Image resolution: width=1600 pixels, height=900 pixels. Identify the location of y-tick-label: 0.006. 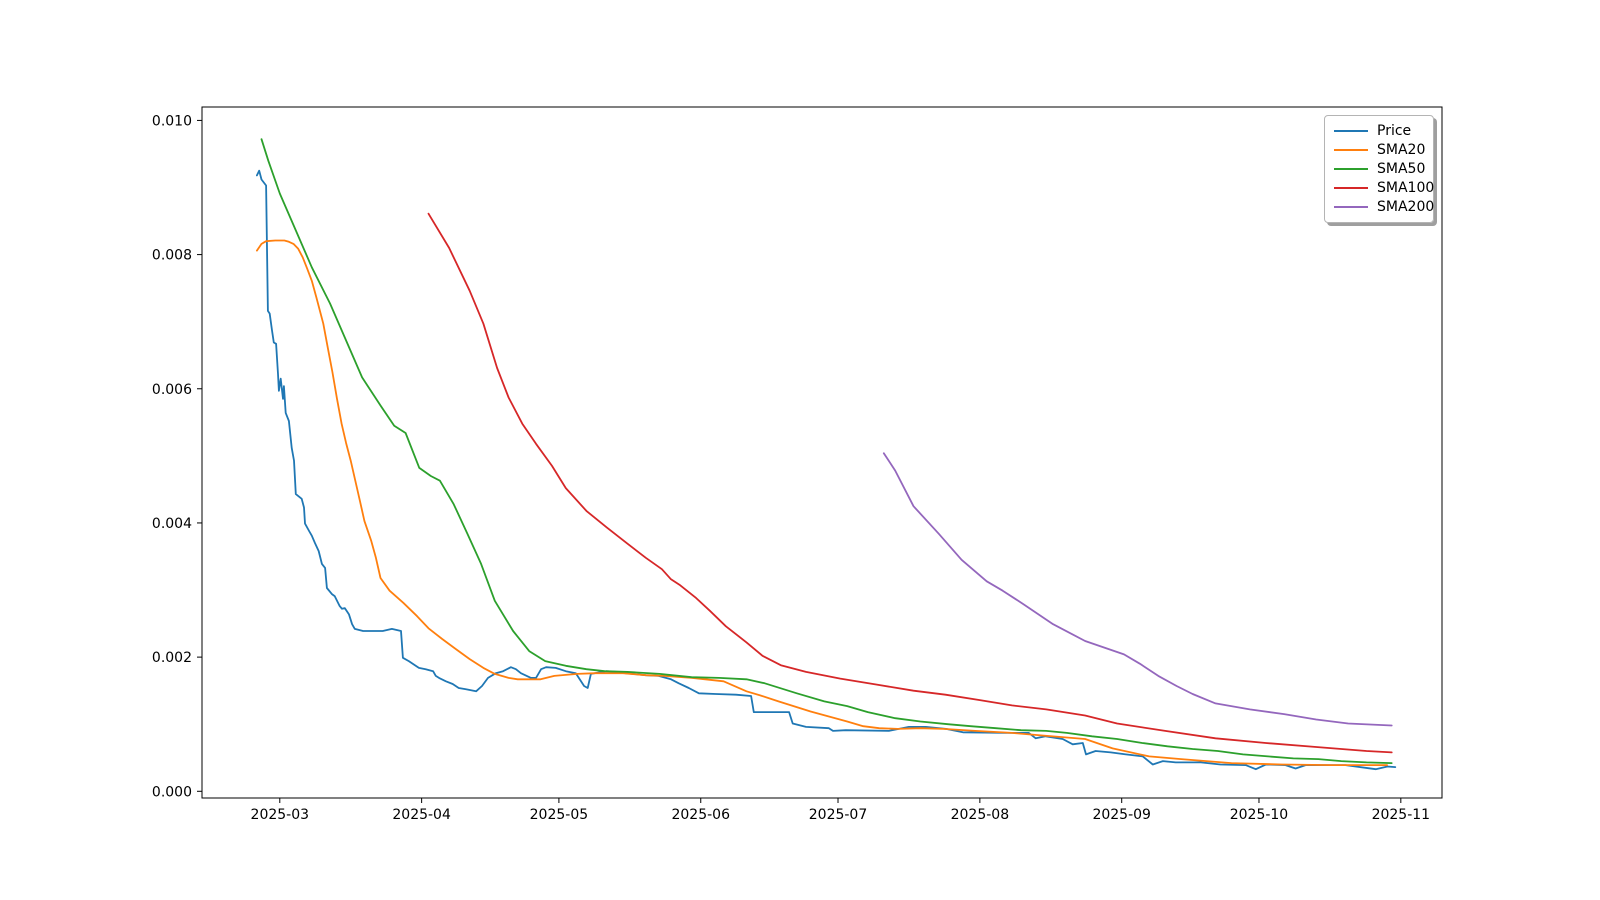
(172, 390).